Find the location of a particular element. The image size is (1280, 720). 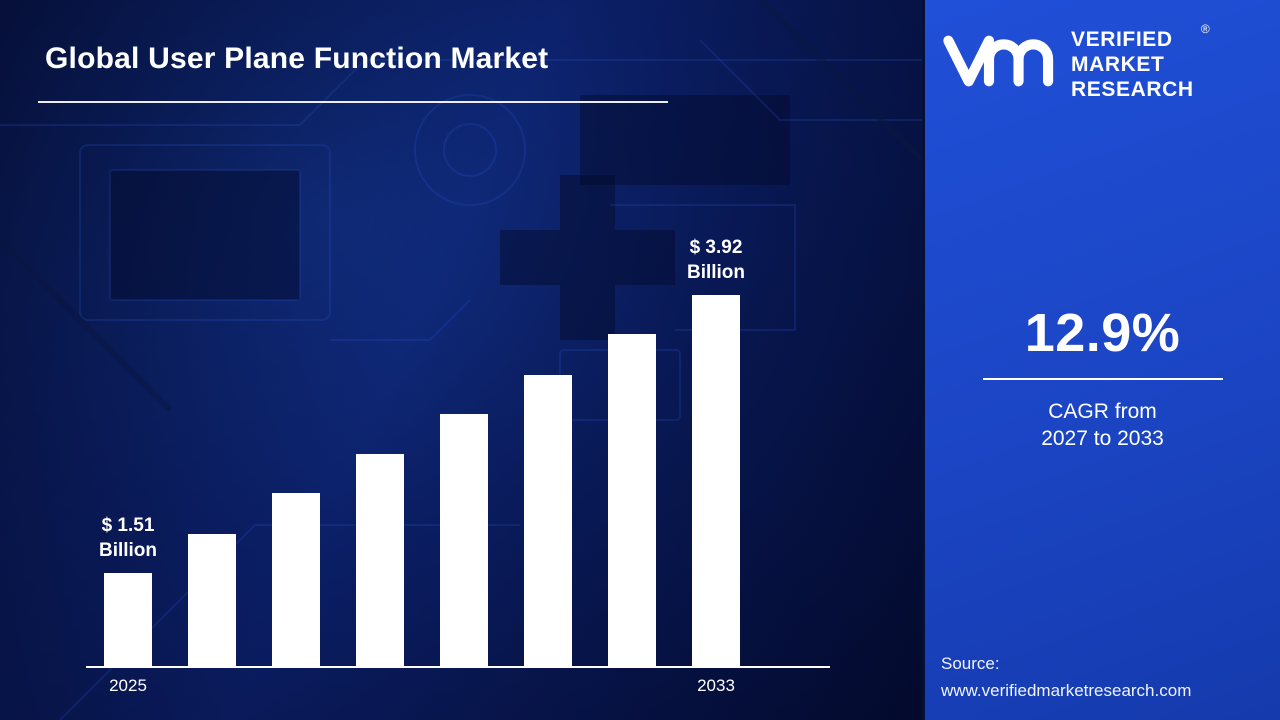

source-label: Source: is located at coordinates (970, 664).